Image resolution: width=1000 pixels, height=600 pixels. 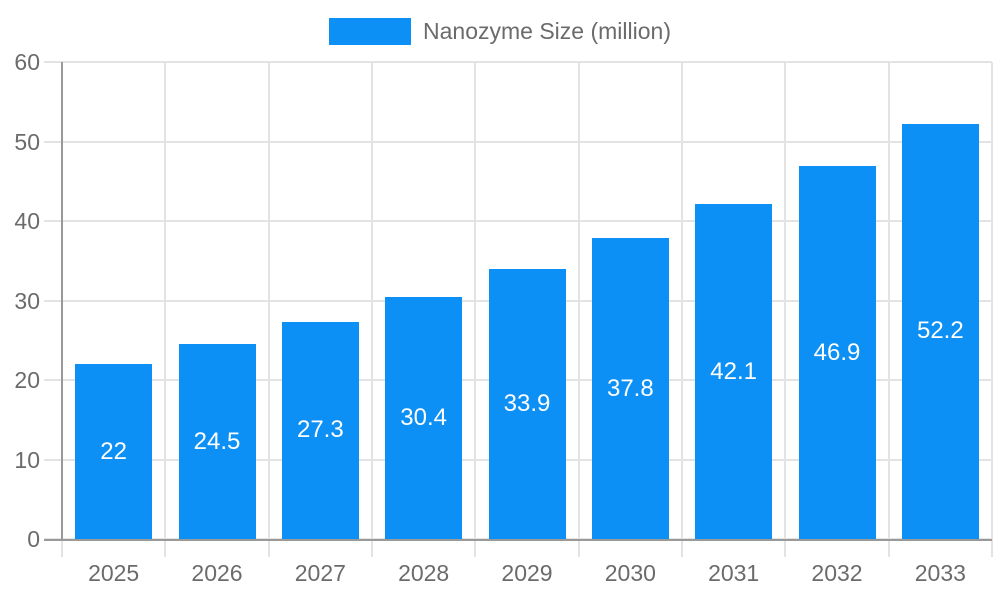 I want to click on y-tick-label: 50, so click(x=27, y=141).